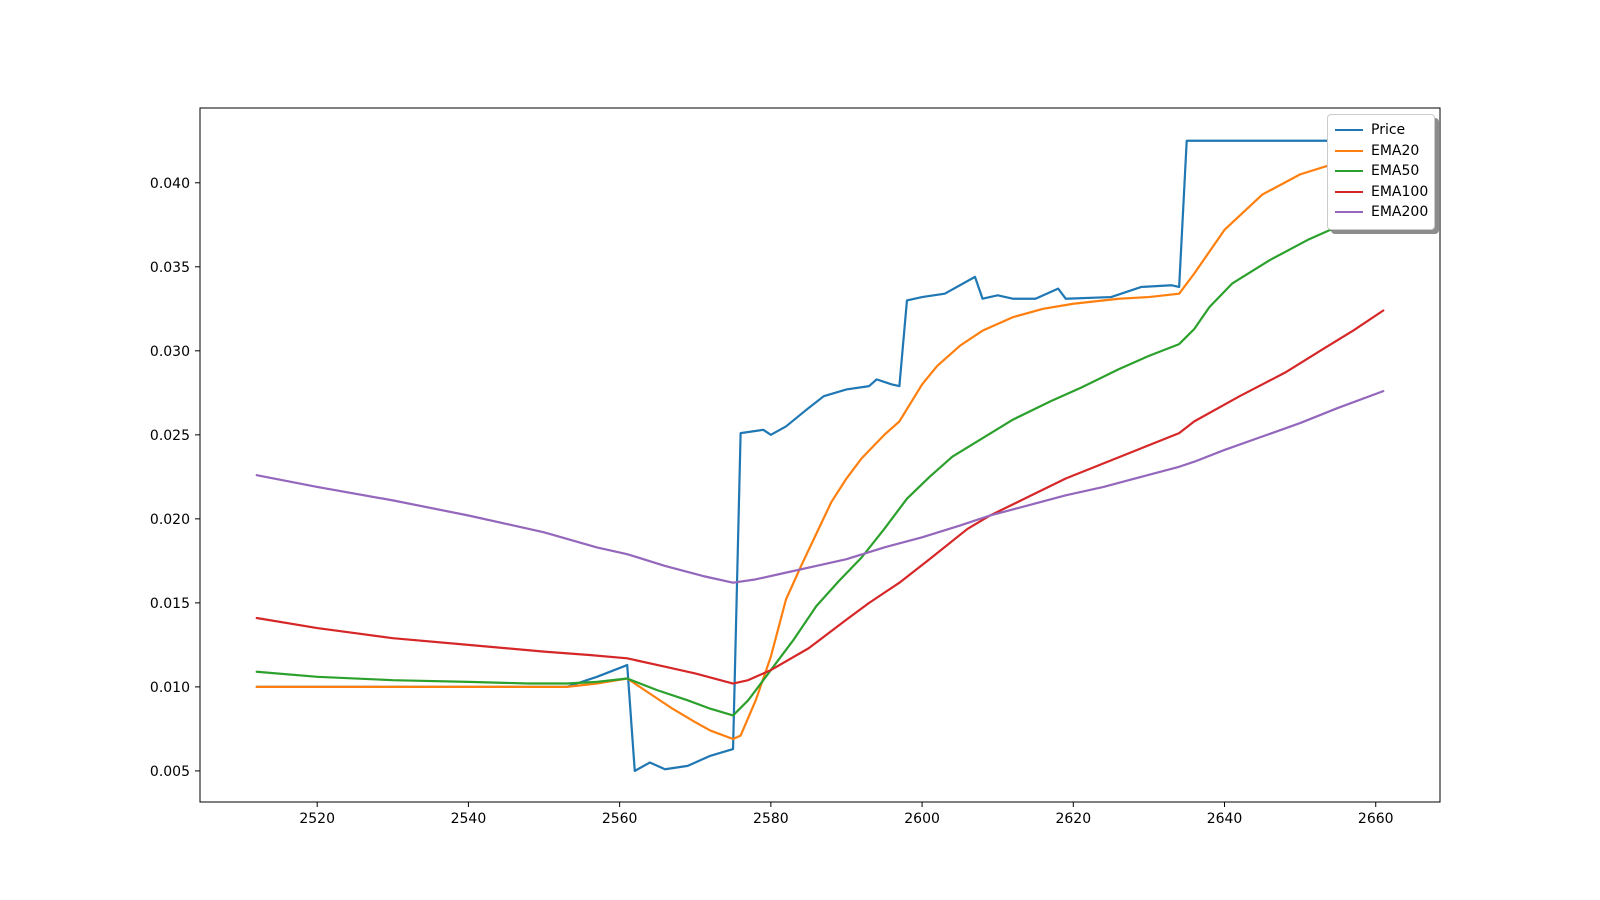 This screenshot has height=900, width=1600. What do you see at coordinates (1349, 191) in the screenshot?
I see `legend-line-sample-ema100` at bounding box center [1349, 191].